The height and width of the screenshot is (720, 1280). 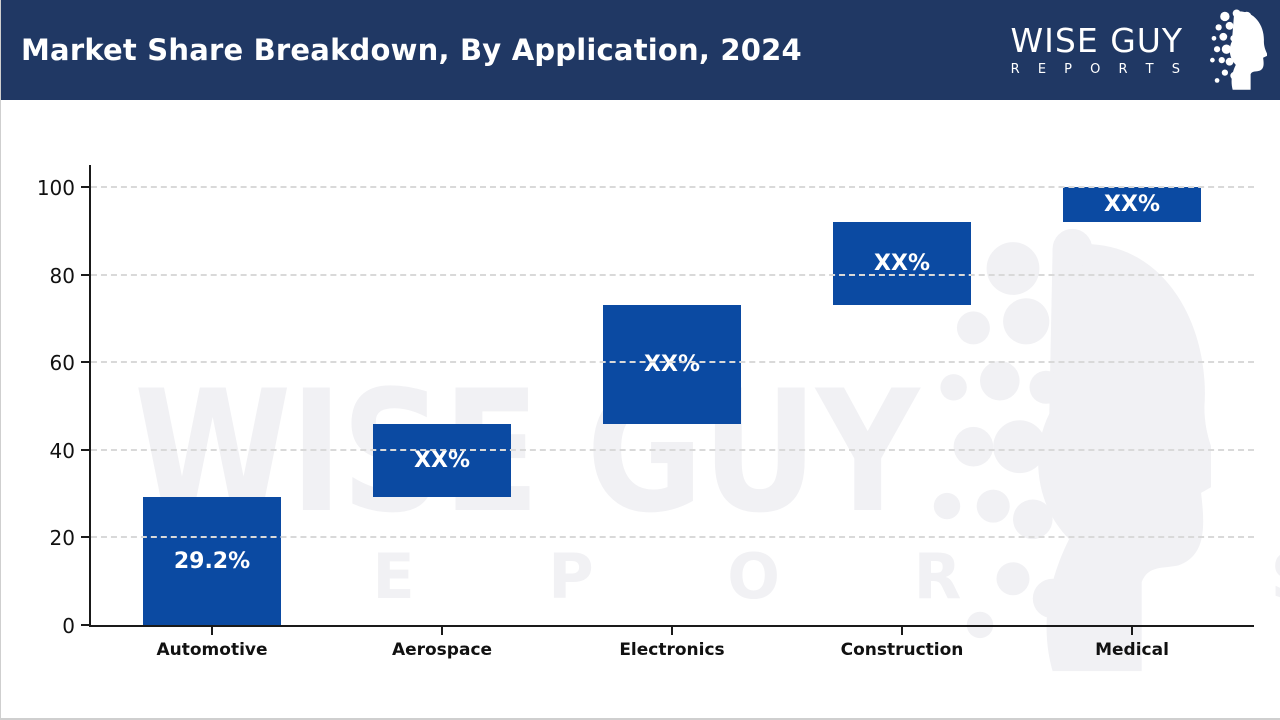 What do you see at coordinates (62, 275) in the screenshot?
I see `y-tick-label: 80` at bounding box center [62, 275].